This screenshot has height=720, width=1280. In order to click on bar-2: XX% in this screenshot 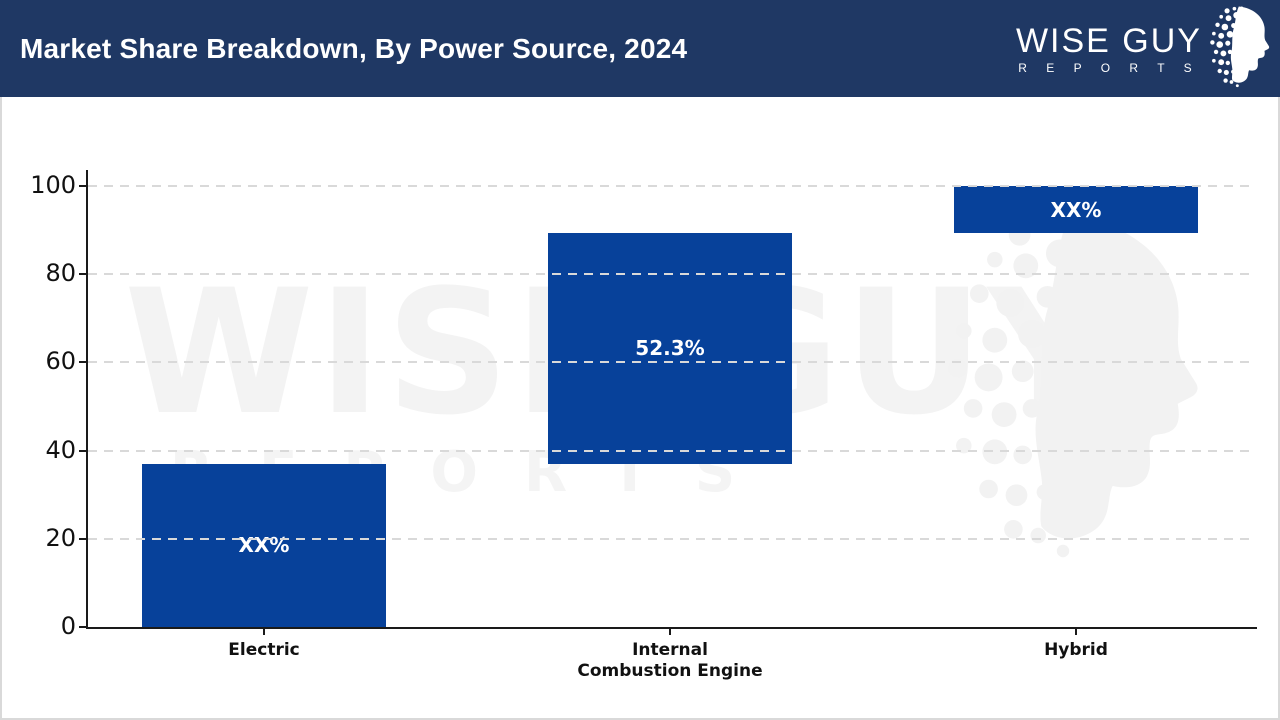, I will do `click(1076, 210)`.